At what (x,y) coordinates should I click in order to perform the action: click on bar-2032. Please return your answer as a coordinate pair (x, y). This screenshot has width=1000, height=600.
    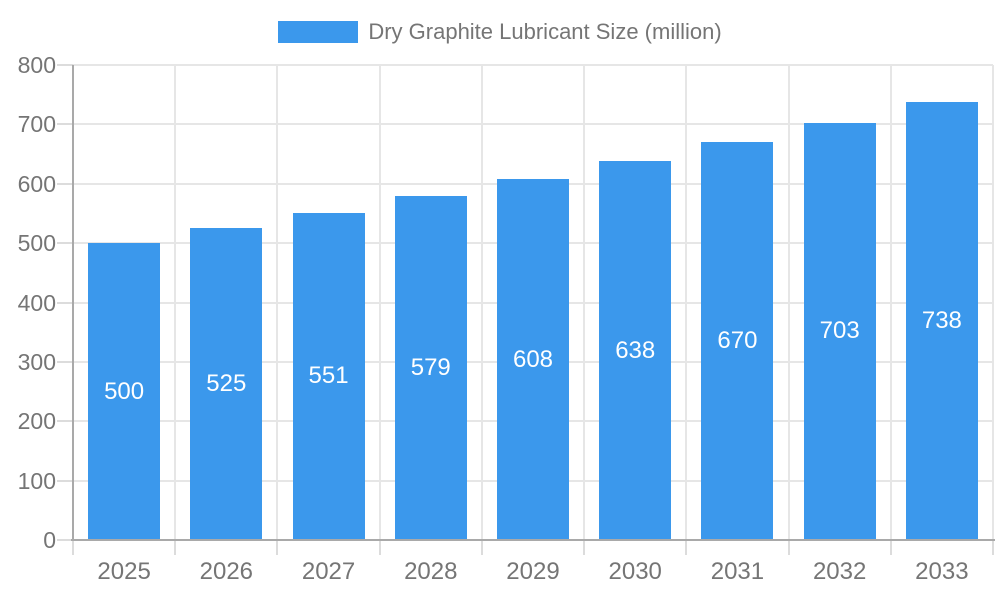
    Looking at the image, I should click on (839, 331).